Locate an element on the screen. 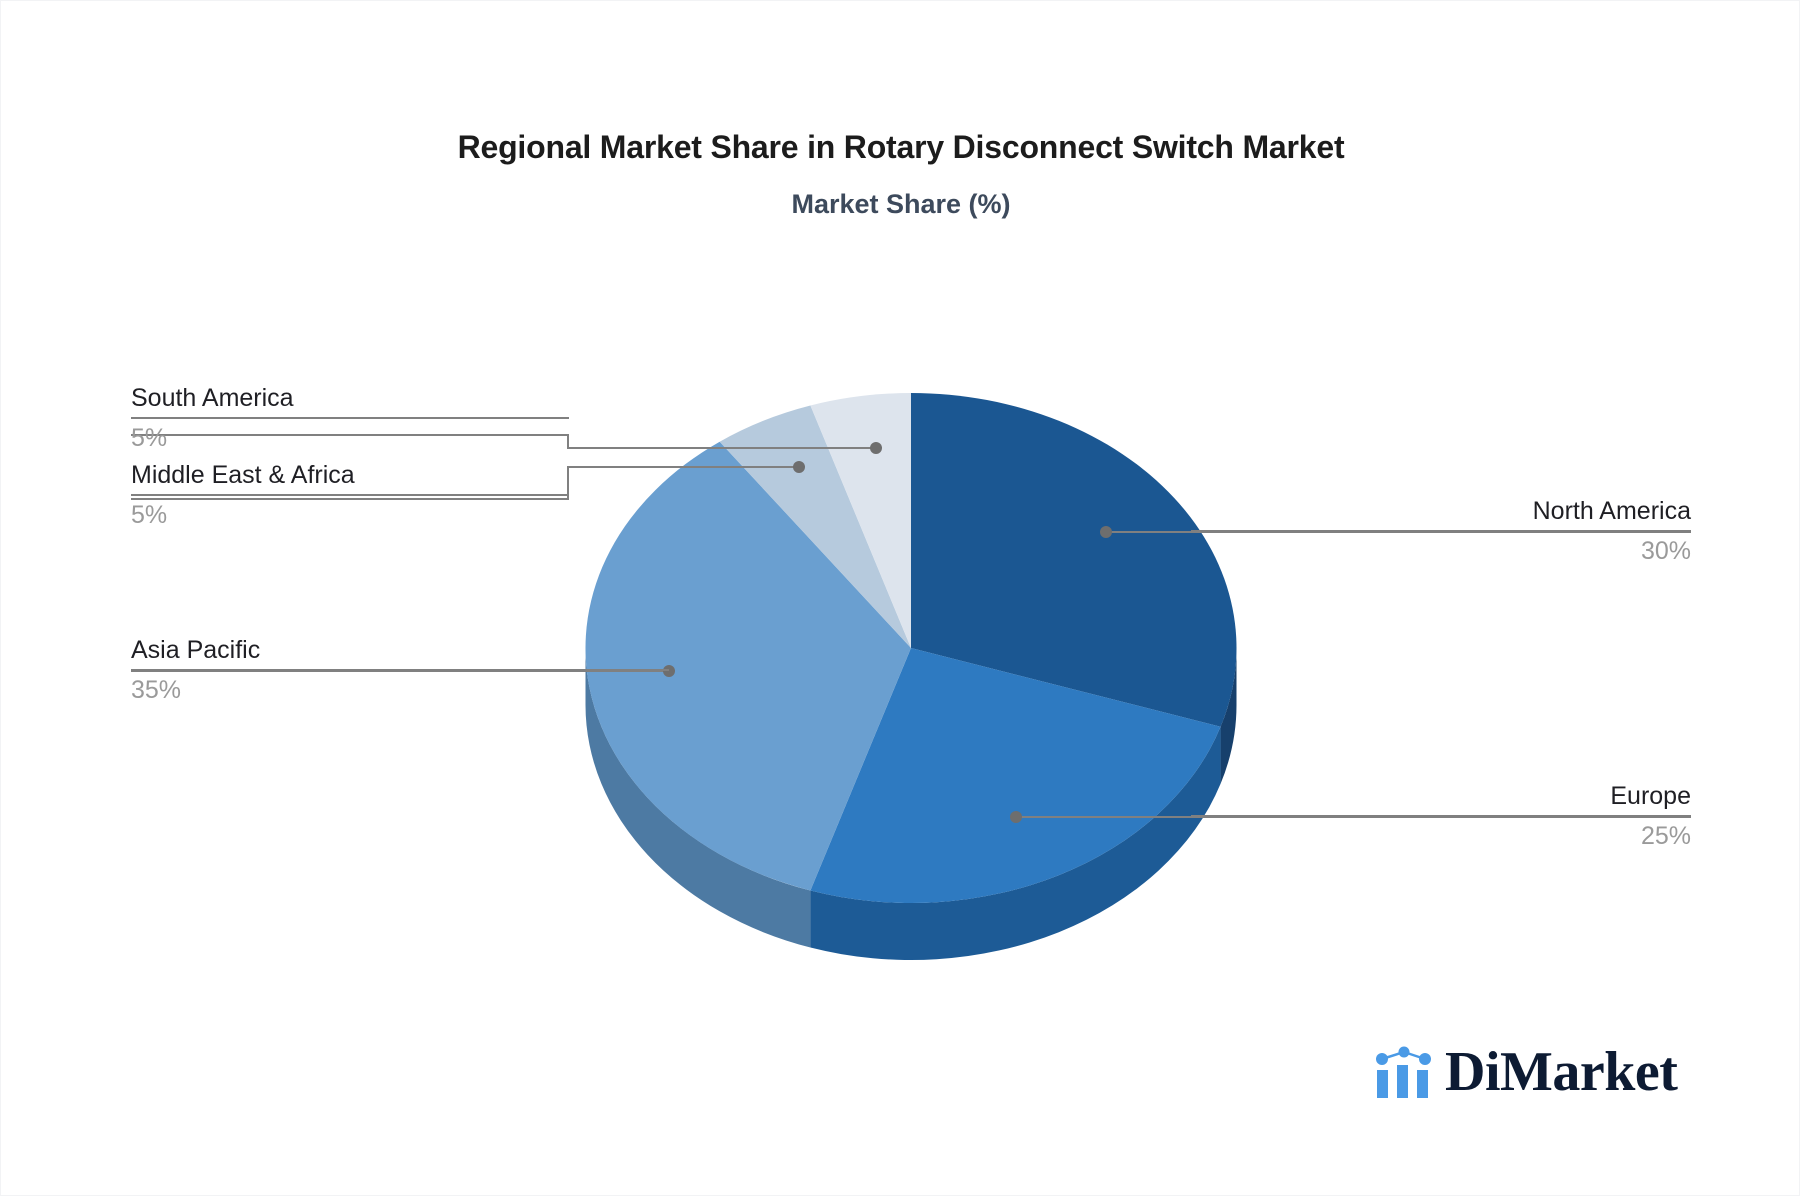 The image size is (1800, 1196). callout-value-south-america: 5% is located at coordinates (149, 438).